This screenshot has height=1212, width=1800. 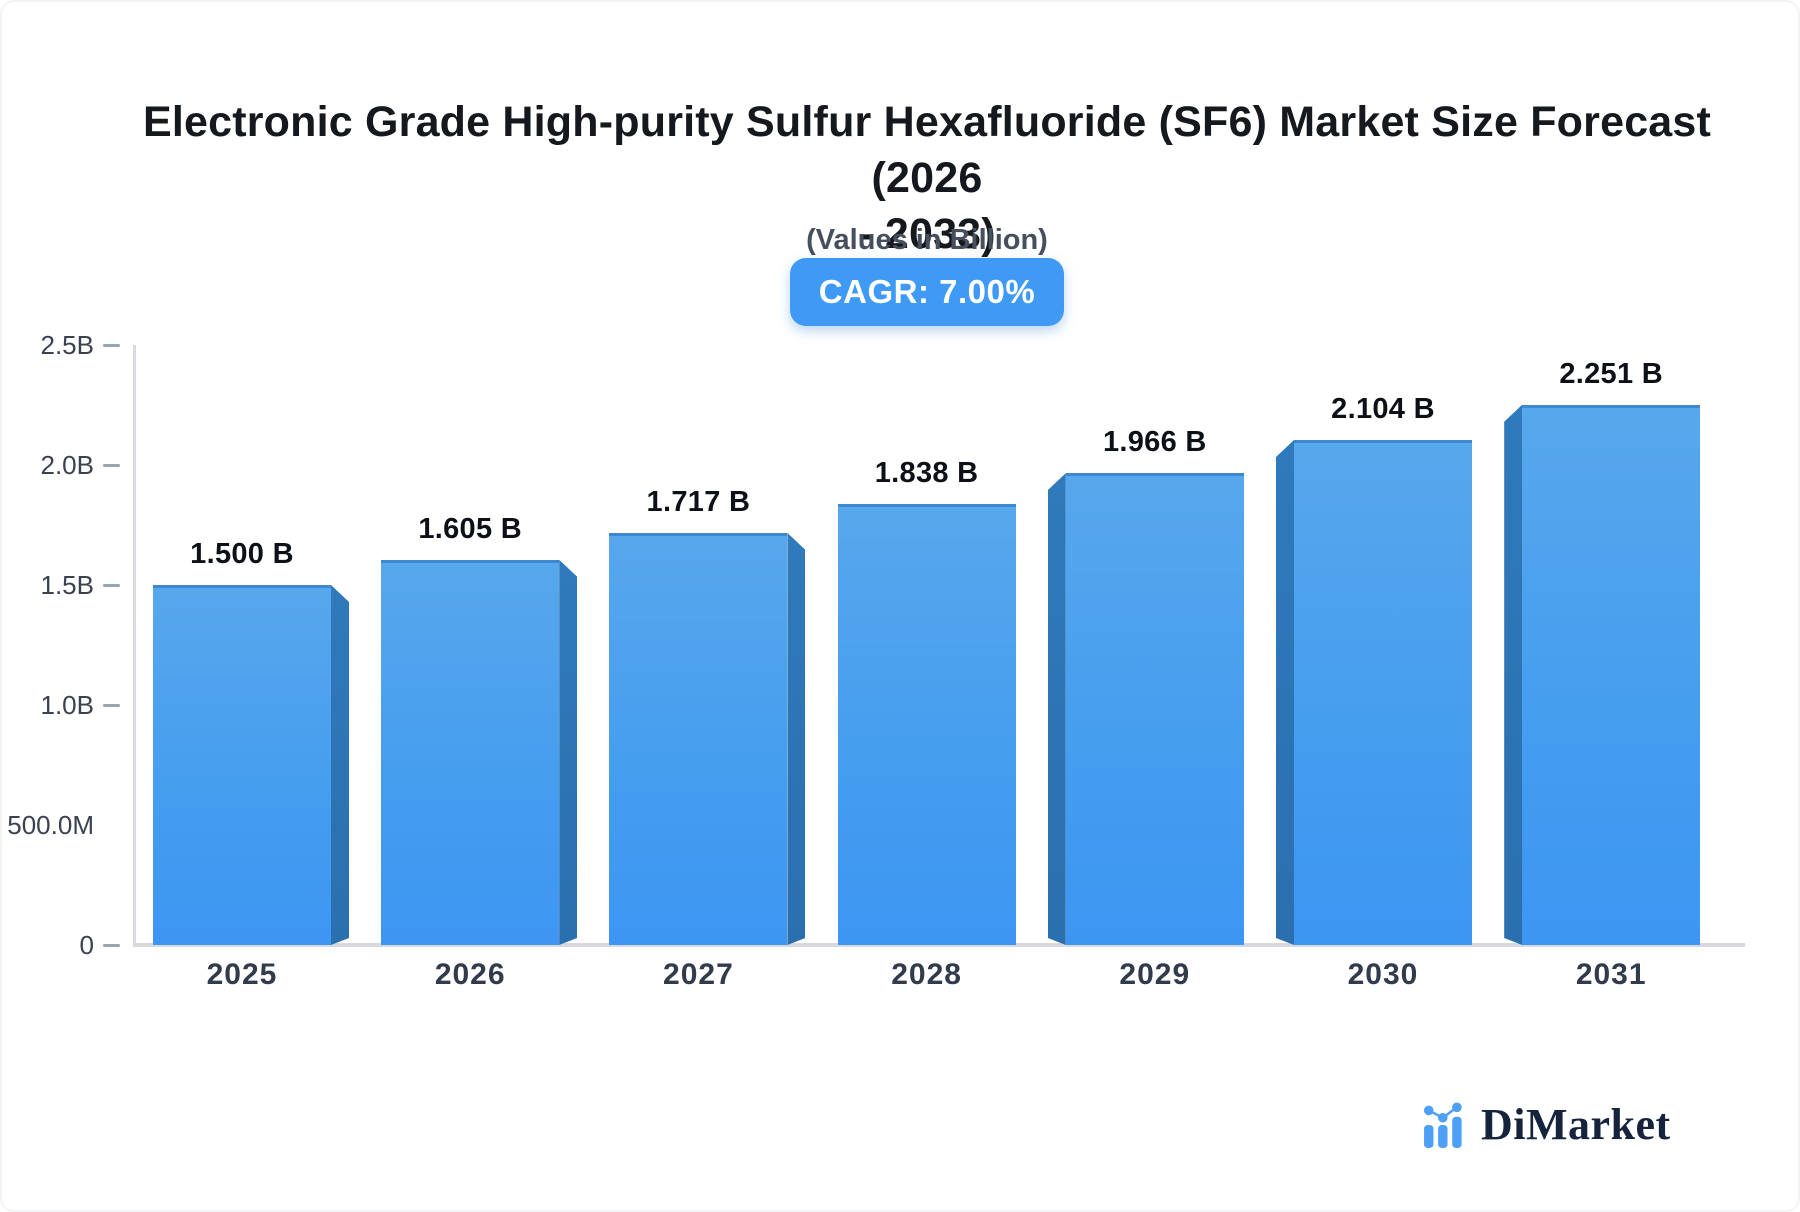 I want to click on x-axis-label-2027: 2027, so click(x=698, y=974).